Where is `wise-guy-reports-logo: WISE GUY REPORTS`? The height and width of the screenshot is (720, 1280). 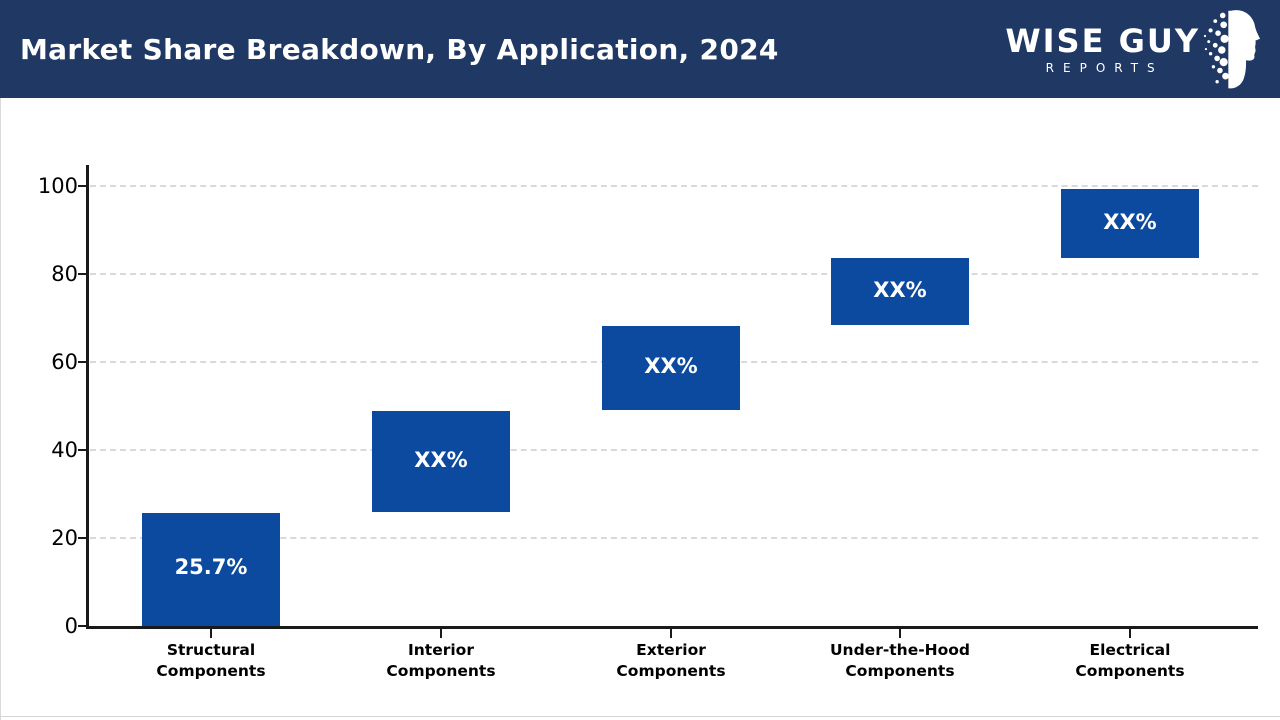 wise-guy-reports-logo: WISE GUY REPORTS is located at coordinates (1134, 50).